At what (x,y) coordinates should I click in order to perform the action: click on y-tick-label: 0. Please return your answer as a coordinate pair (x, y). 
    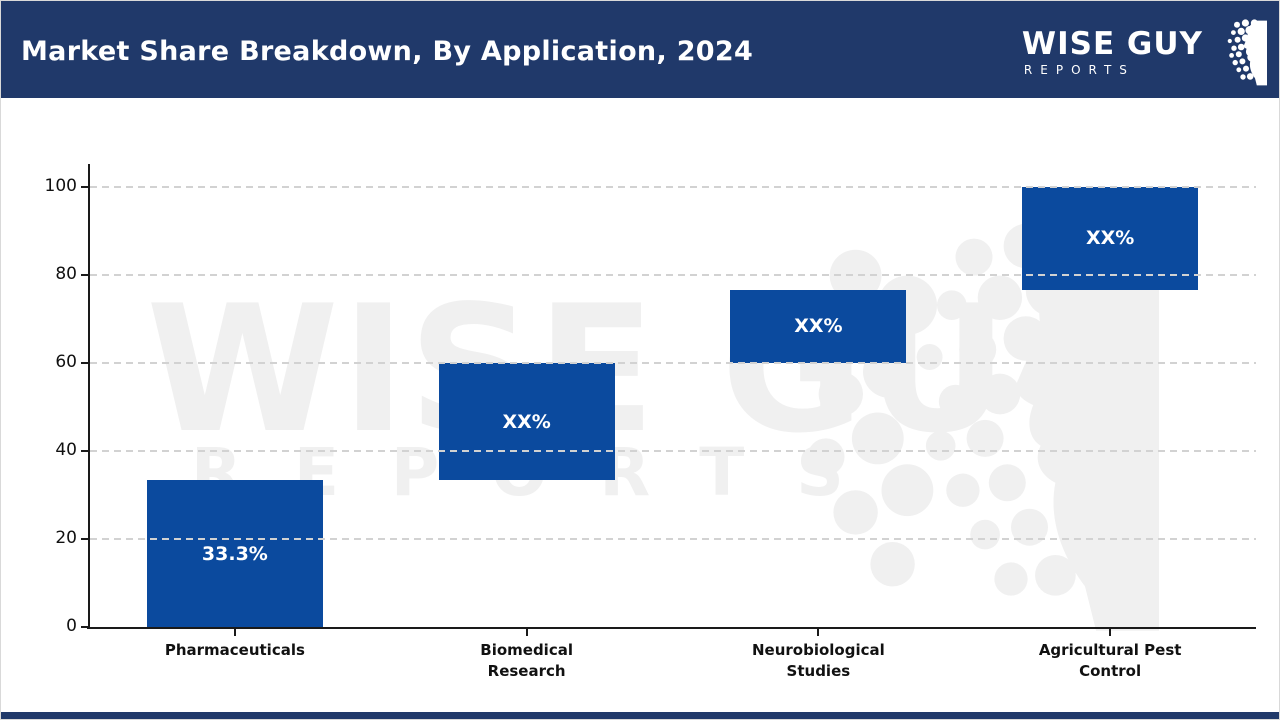
    Looking at the image, I should click on (71, 626).